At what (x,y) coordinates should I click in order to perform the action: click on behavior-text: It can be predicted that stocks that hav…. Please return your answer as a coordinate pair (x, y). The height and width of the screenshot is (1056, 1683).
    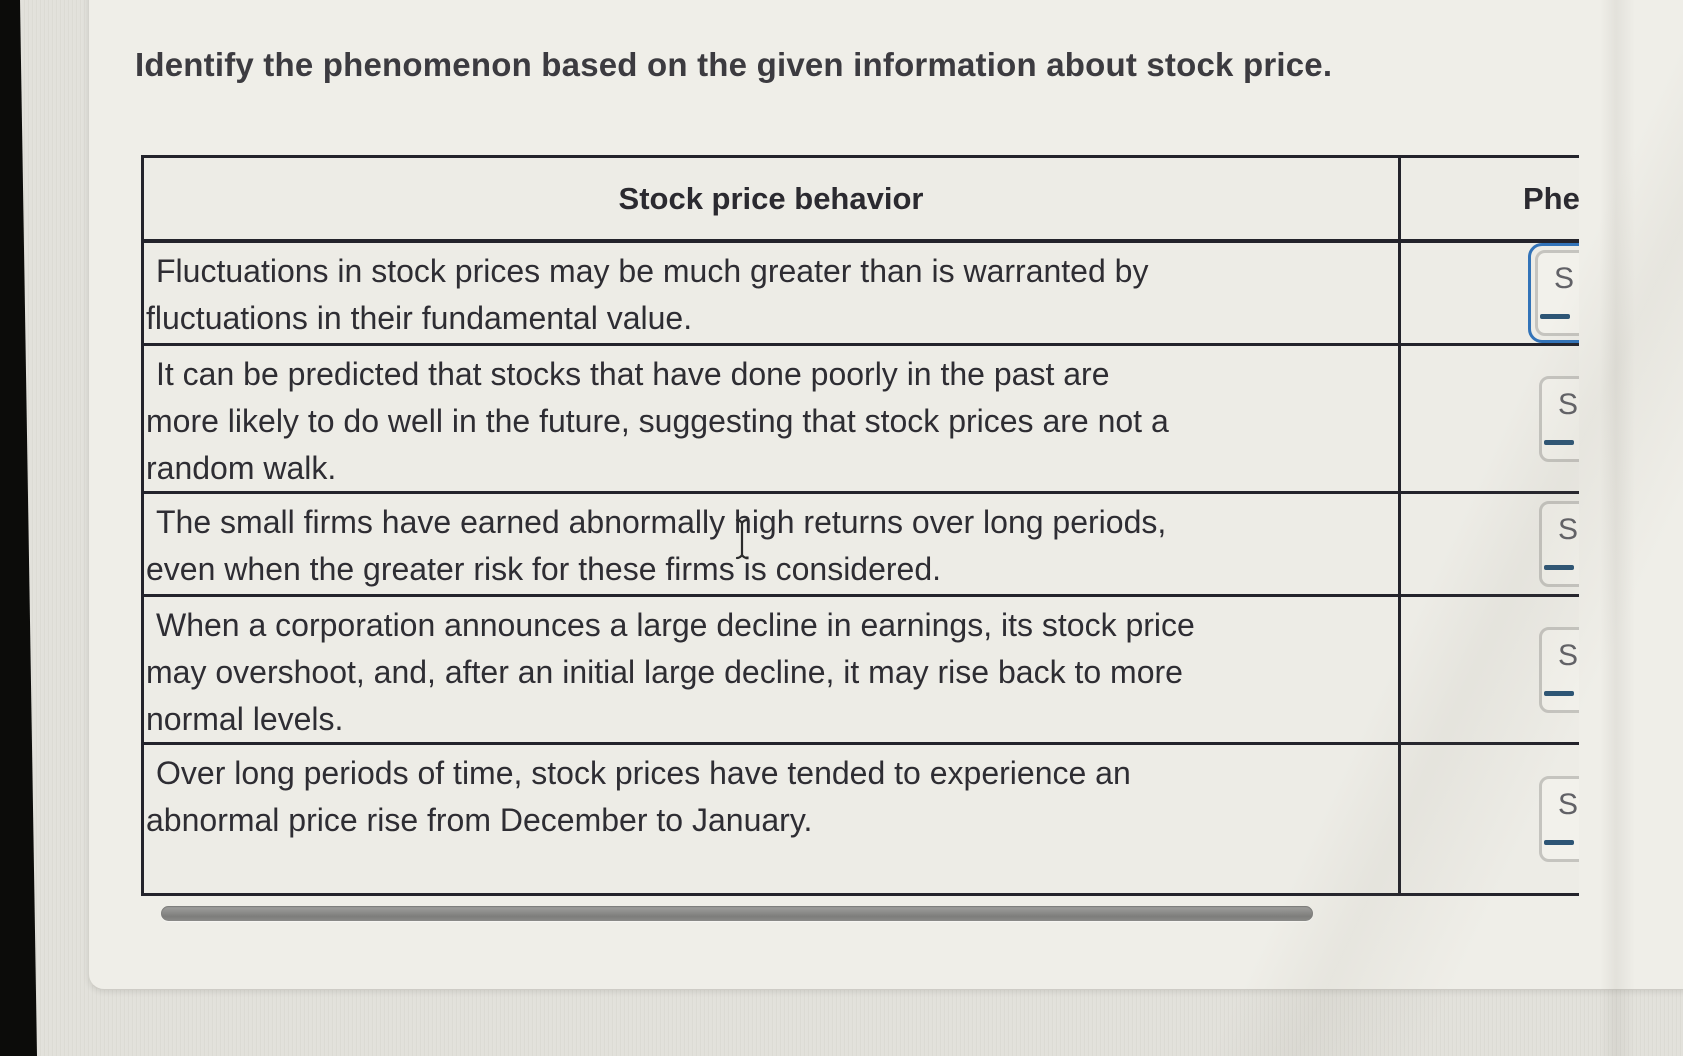
    Looking at the image, I should click on (657, 421).